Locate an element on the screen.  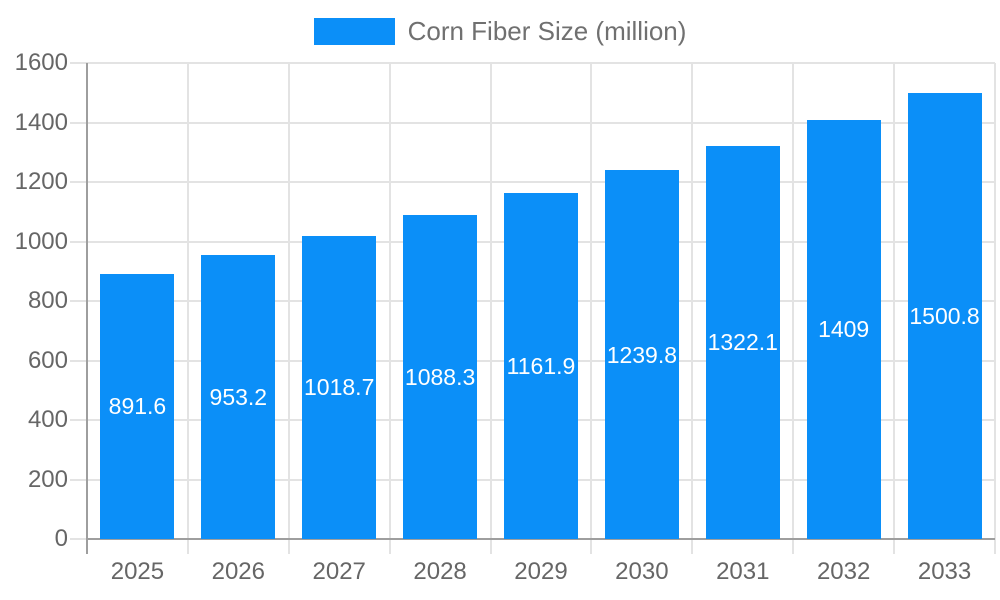
bar-value-label: 1322.1 is located at coordinates (742, 342).